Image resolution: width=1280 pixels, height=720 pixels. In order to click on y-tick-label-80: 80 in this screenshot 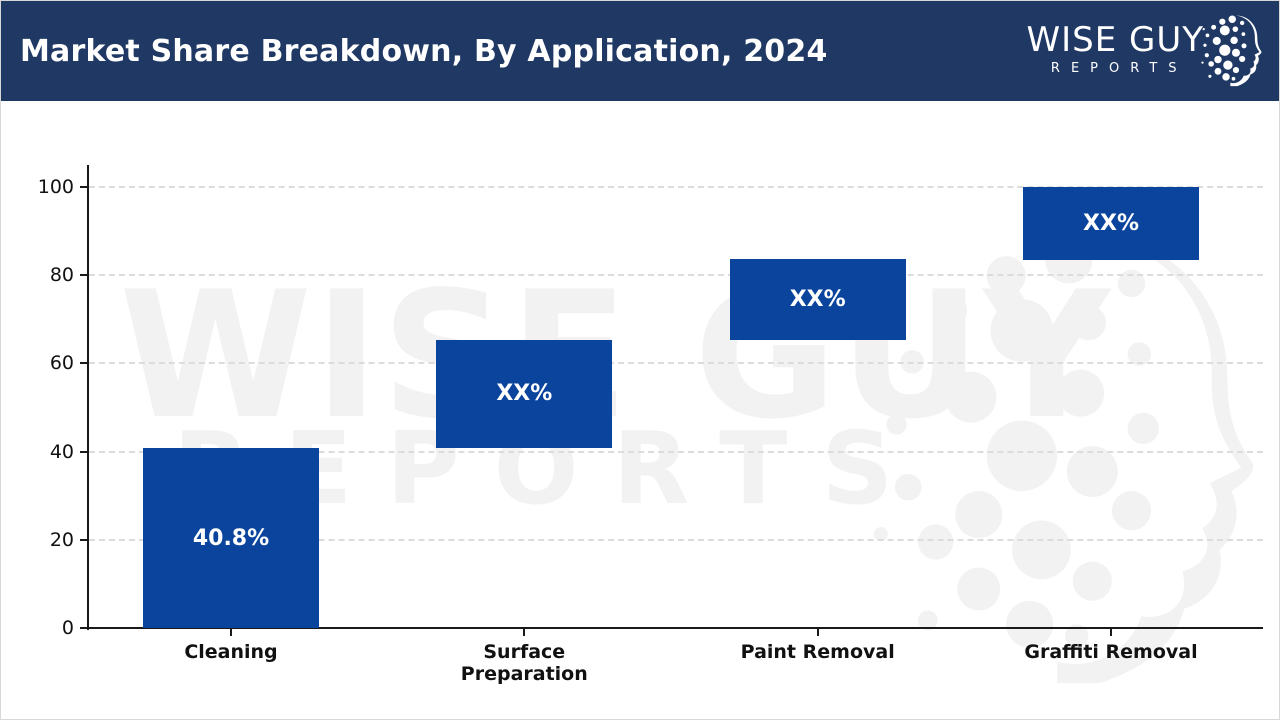, I will do `click(61, 275)`.